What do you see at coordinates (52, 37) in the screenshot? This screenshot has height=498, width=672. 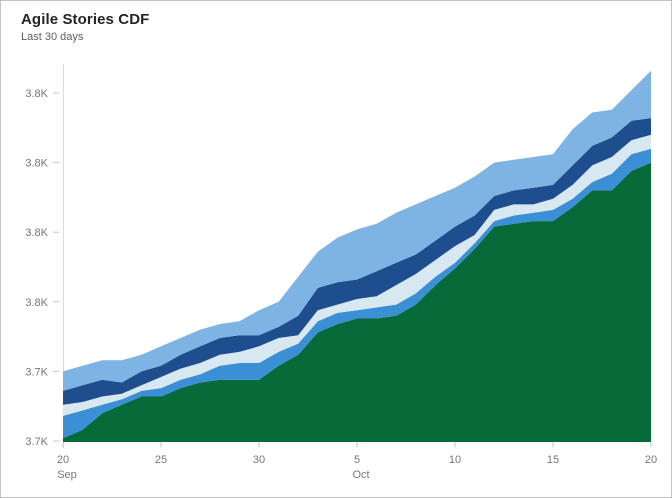 I see `chart-subtitle: Last 30 days` at bounding box center [52, 37].